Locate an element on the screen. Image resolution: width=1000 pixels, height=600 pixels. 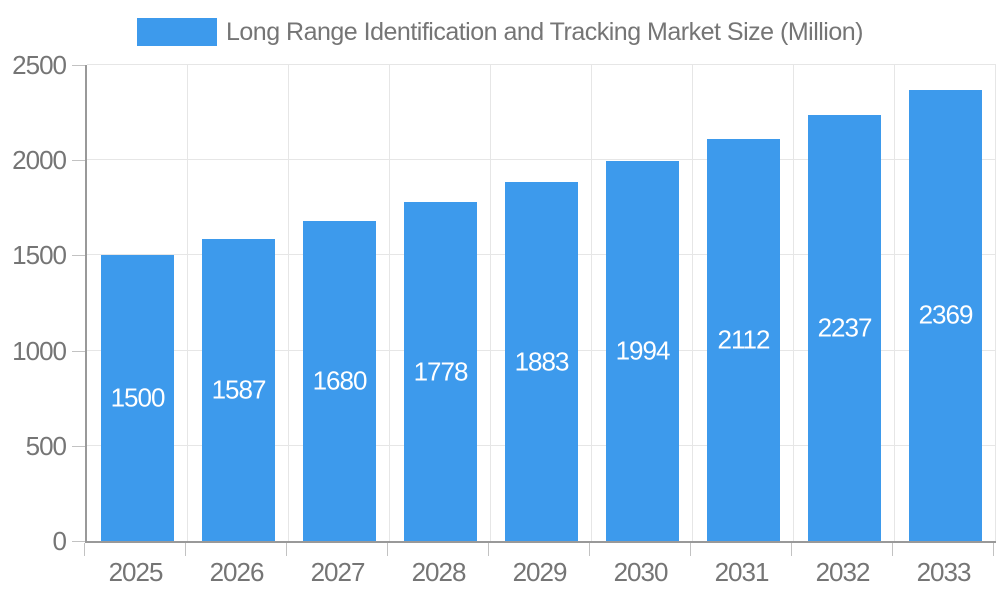
x-axis-label: 2031 is located at coordinates (742, 572).